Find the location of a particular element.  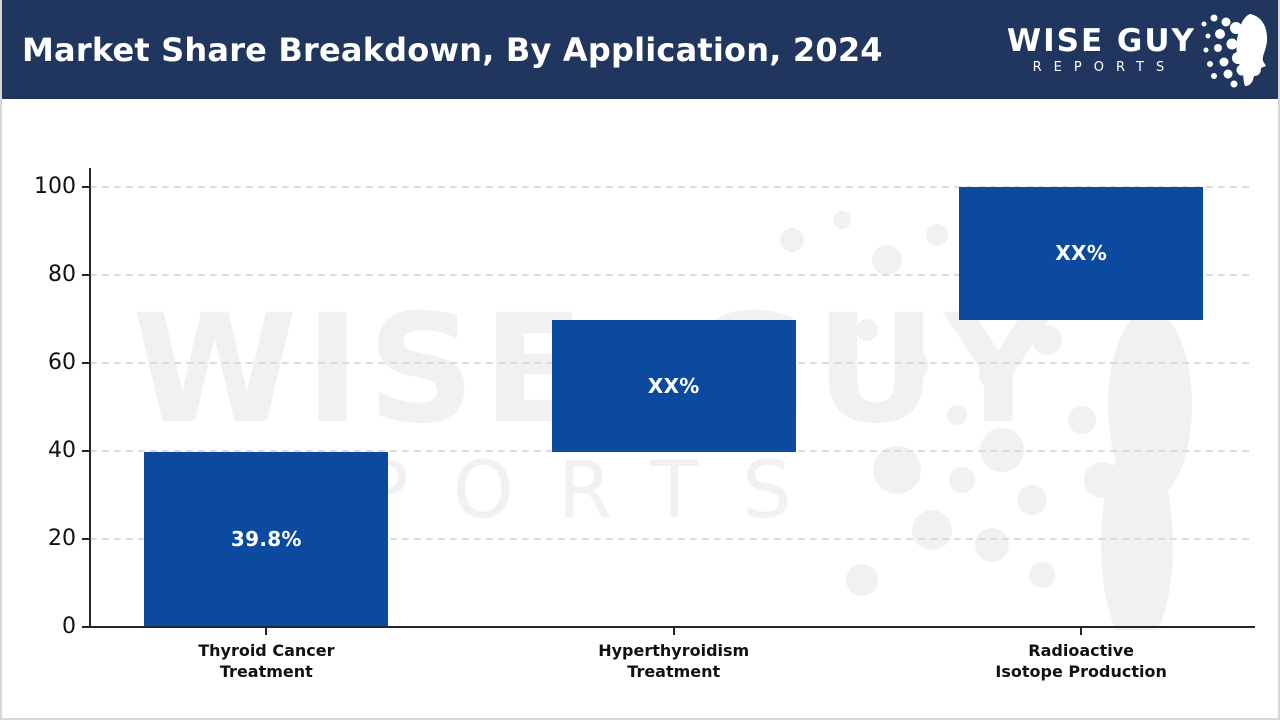

bar-segment-3: XX% is located at coordinates (1081, 253).